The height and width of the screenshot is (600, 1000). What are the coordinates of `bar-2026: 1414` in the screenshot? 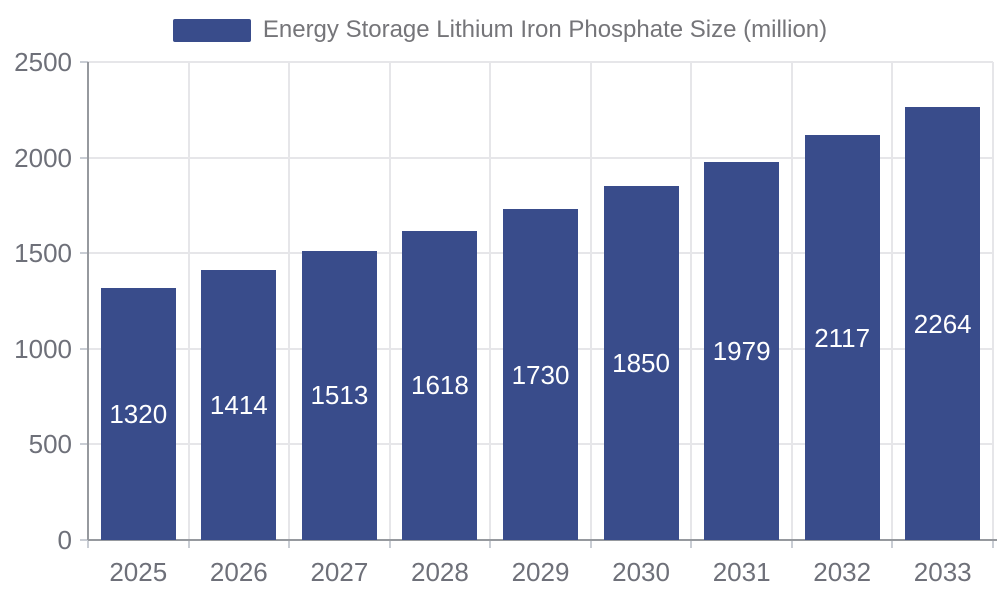 It's located at (239, 404).